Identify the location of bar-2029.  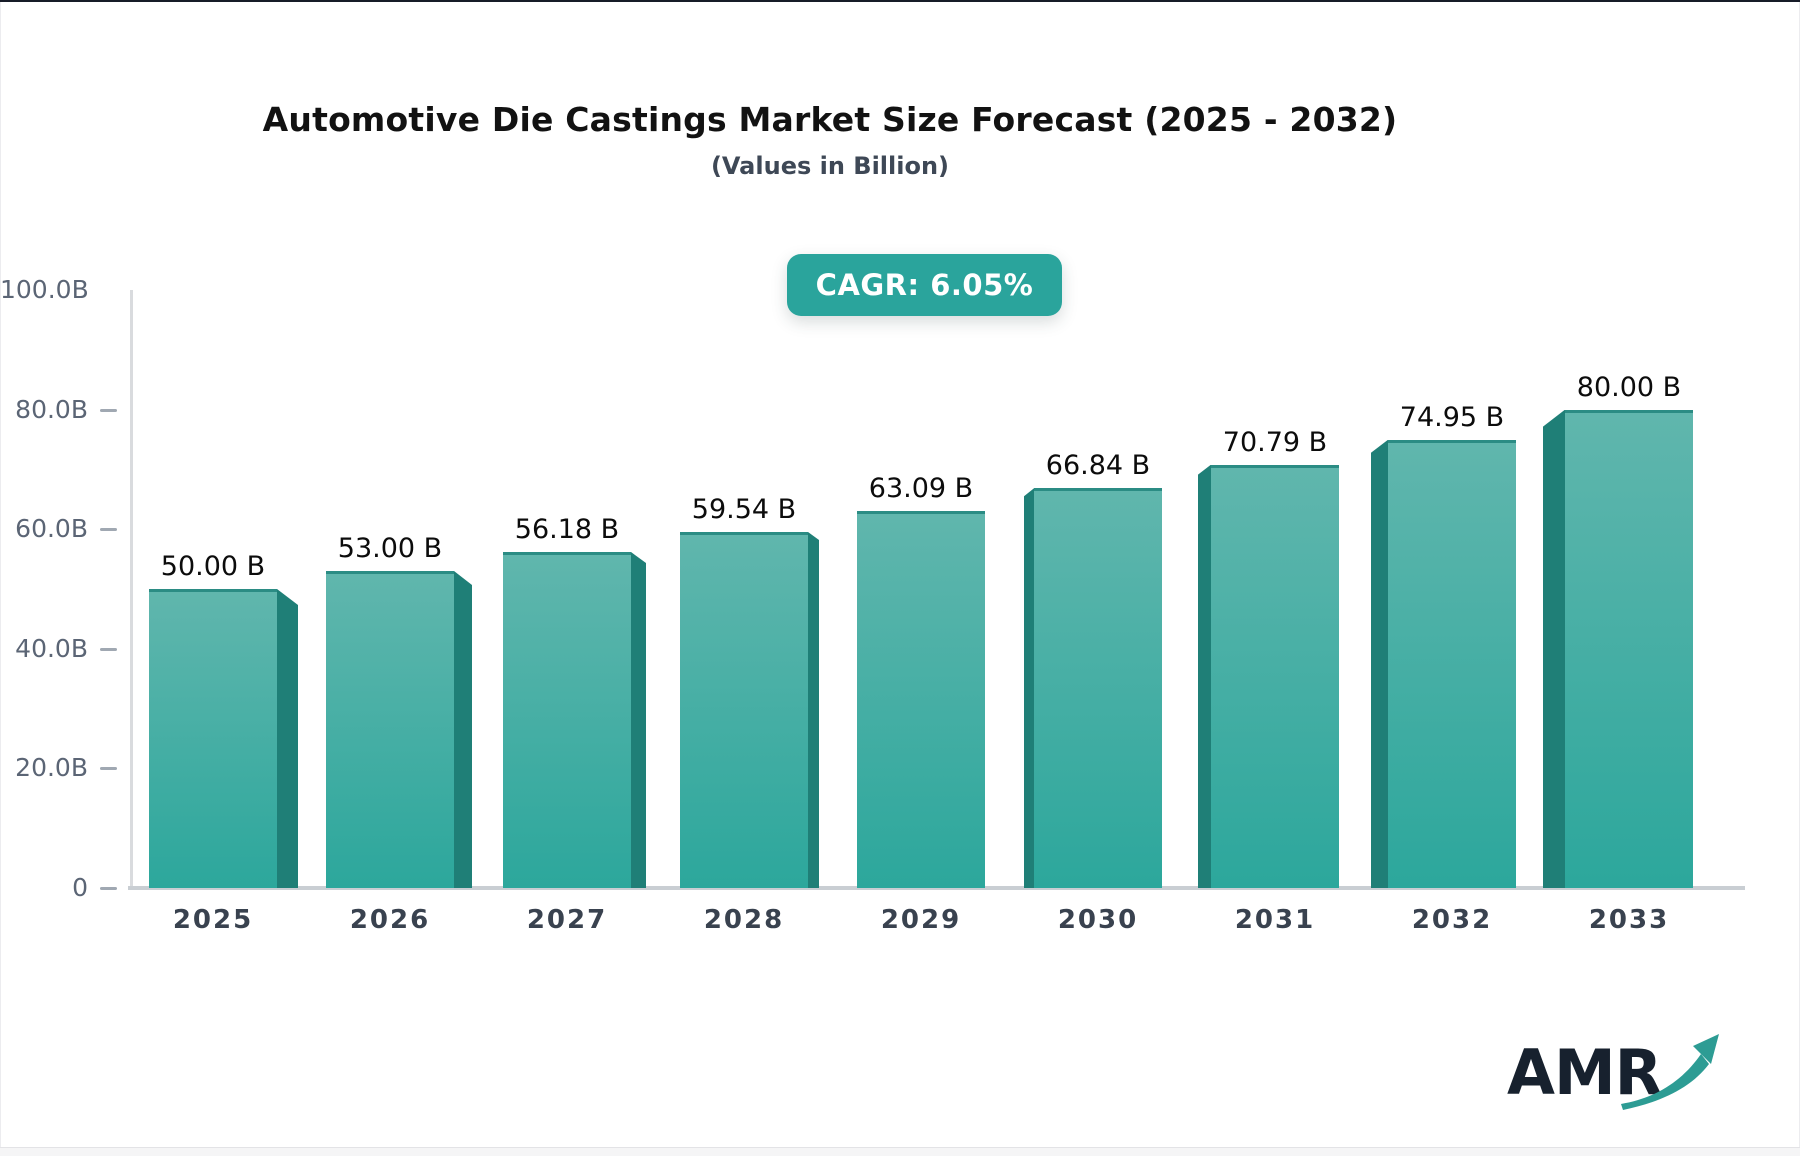
(921, 699).